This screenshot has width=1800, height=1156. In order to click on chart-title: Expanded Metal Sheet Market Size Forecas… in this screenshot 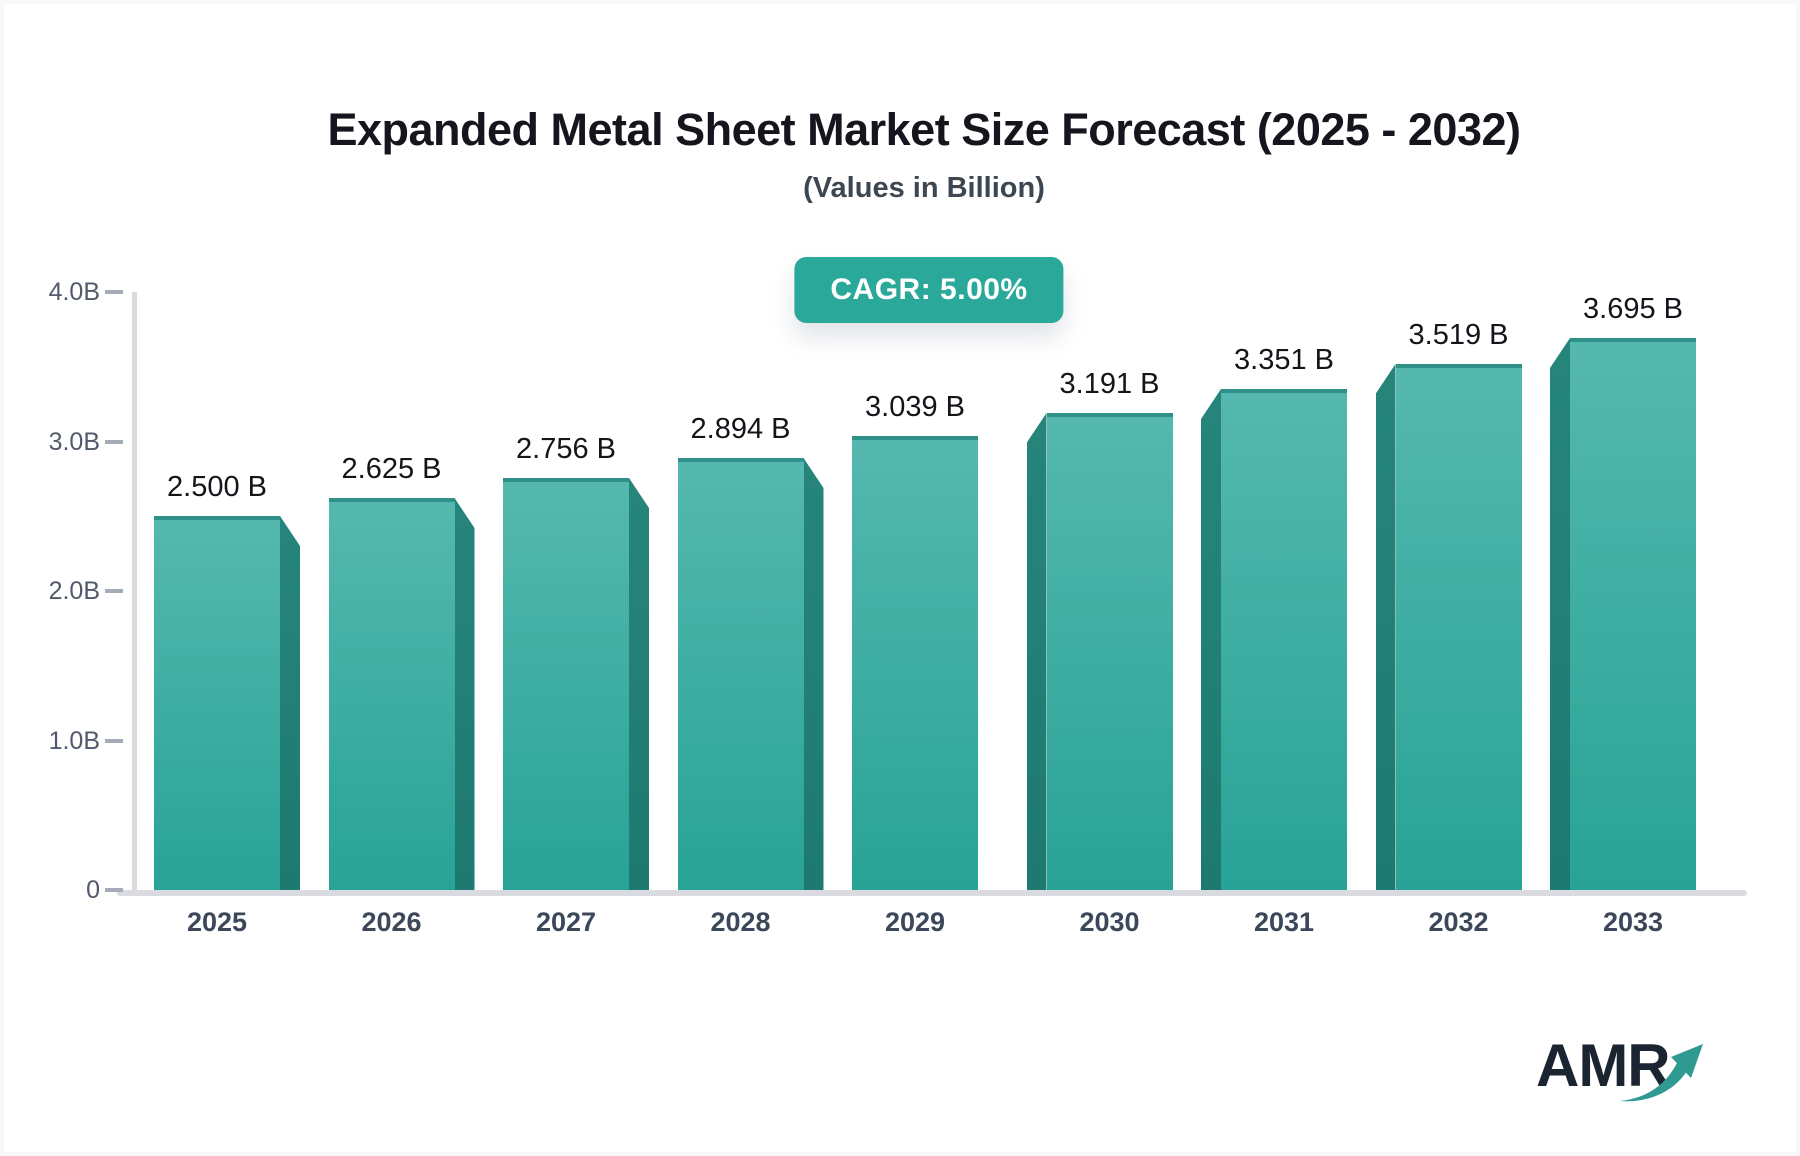, I will do `click(924, 129)`.